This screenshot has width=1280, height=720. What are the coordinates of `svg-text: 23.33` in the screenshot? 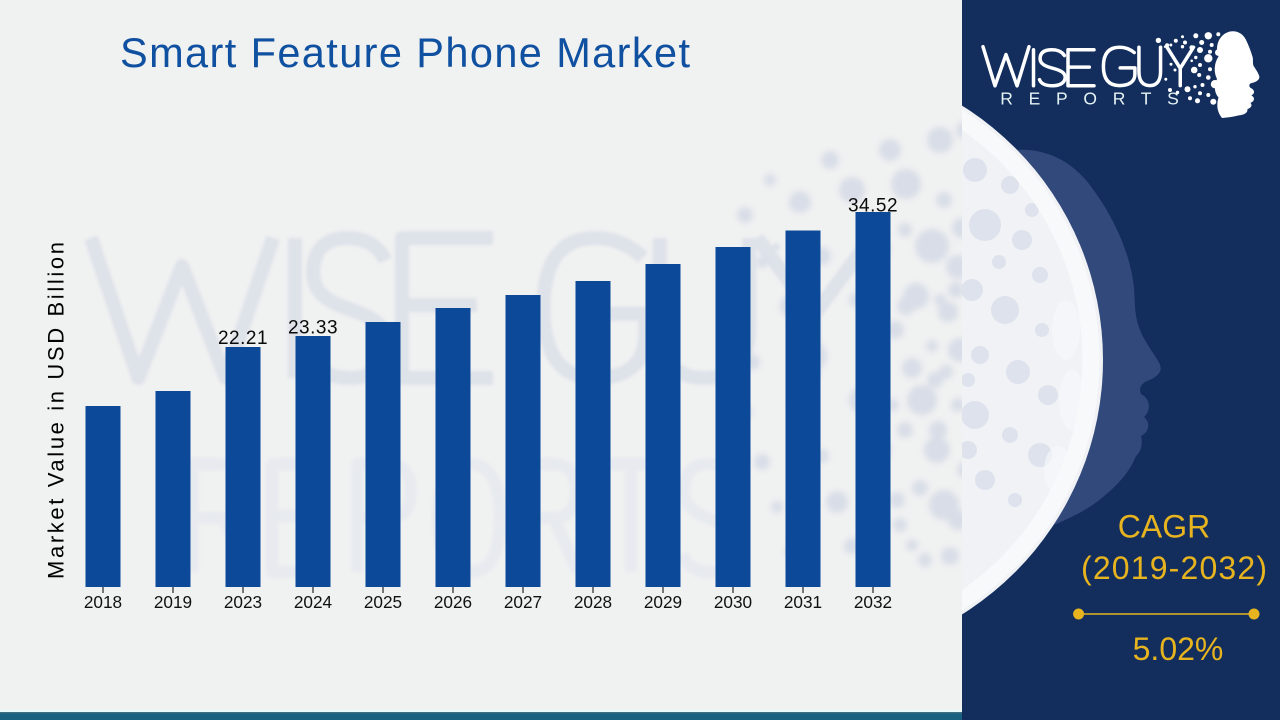 It's located at (313, 328).